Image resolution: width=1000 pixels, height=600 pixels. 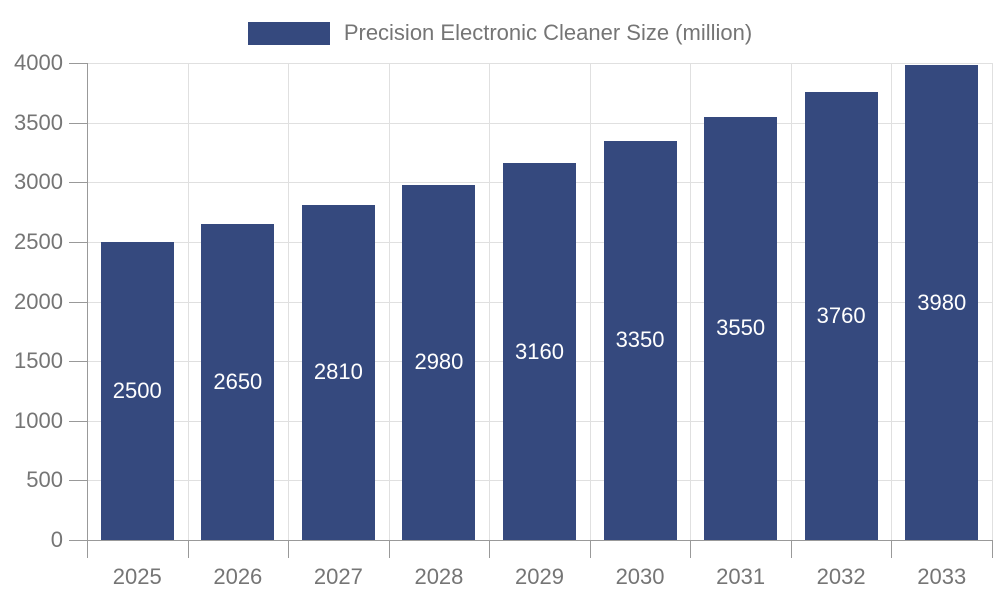 I want to click on y-axis-label: 3000, so click(x=38, y=182).